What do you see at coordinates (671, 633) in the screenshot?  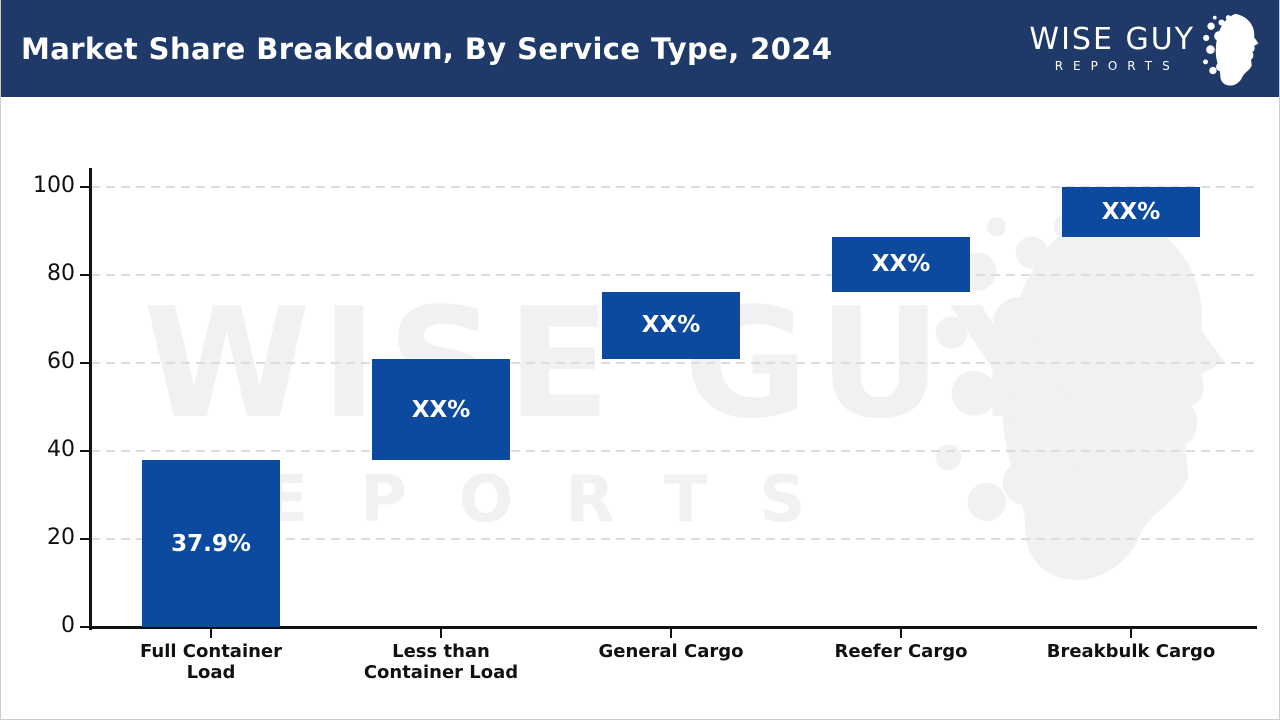 I see `x-tick-mark-general-cargo` at bounding box center [671, 633].